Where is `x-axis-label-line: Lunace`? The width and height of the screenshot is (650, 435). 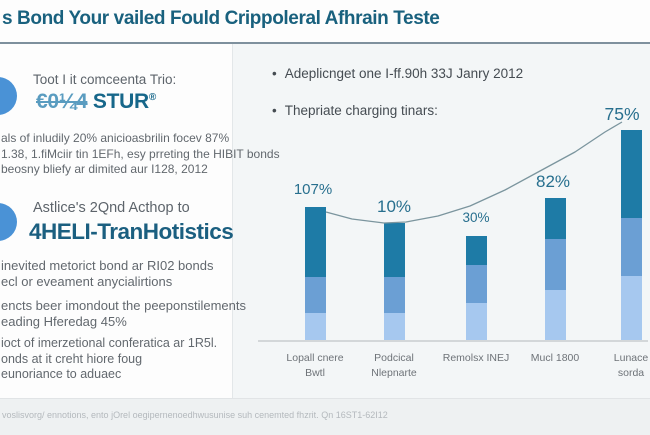
x-axis-label-line: Lunace is located at coordinates (631, 358).